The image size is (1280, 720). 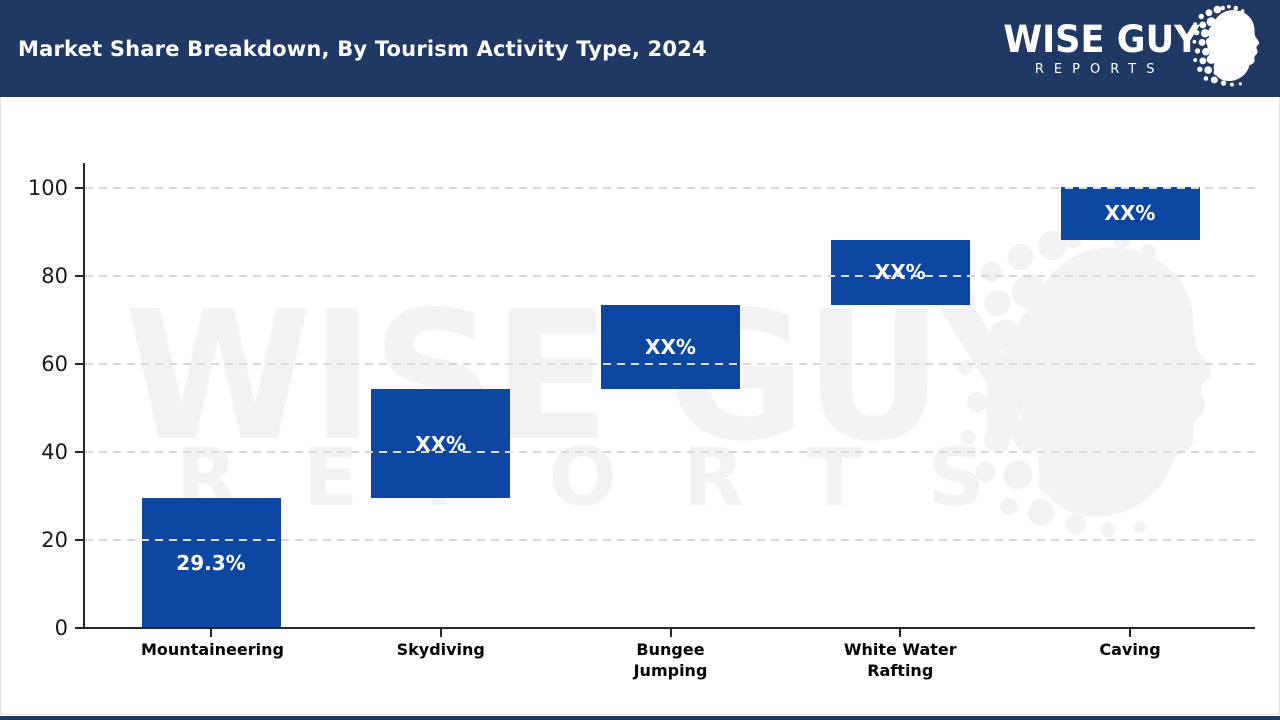 I want to click on brand-logo: WISE GUY REPORTS, so click(x=1096, y=49).